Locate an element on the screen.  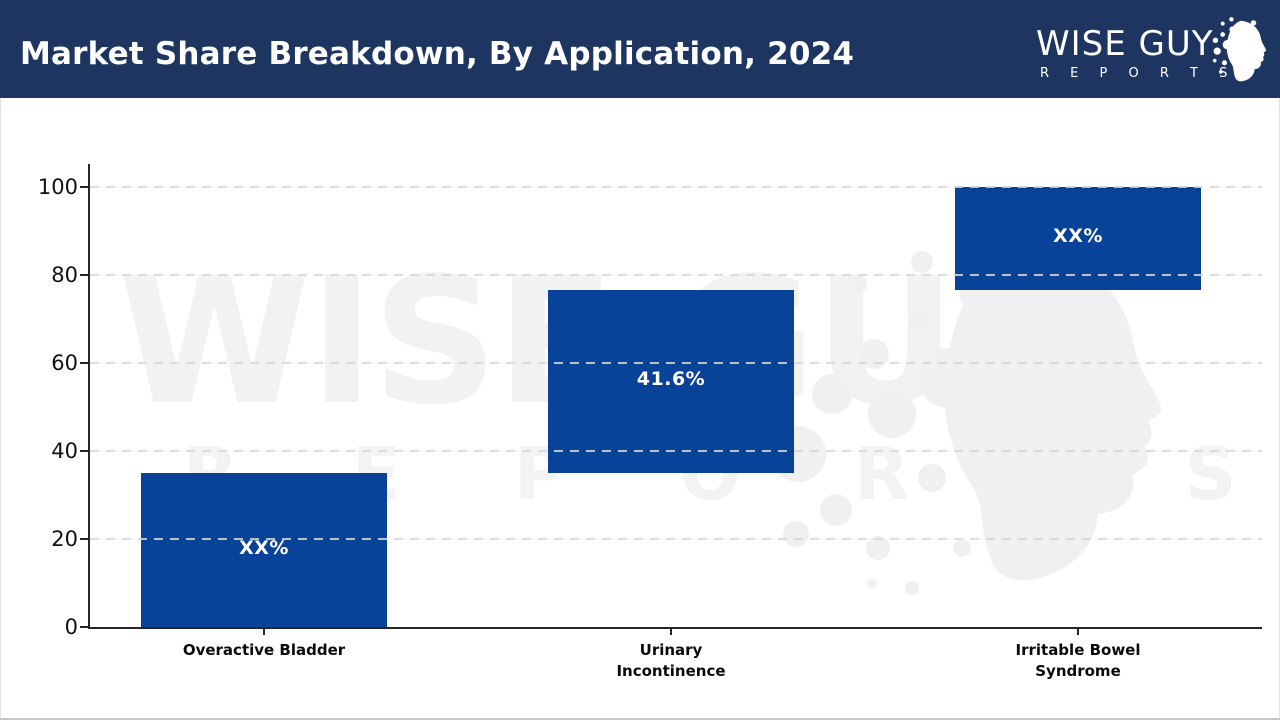
y-axis-tick-label: 0 is located at coordinates (71, 627).